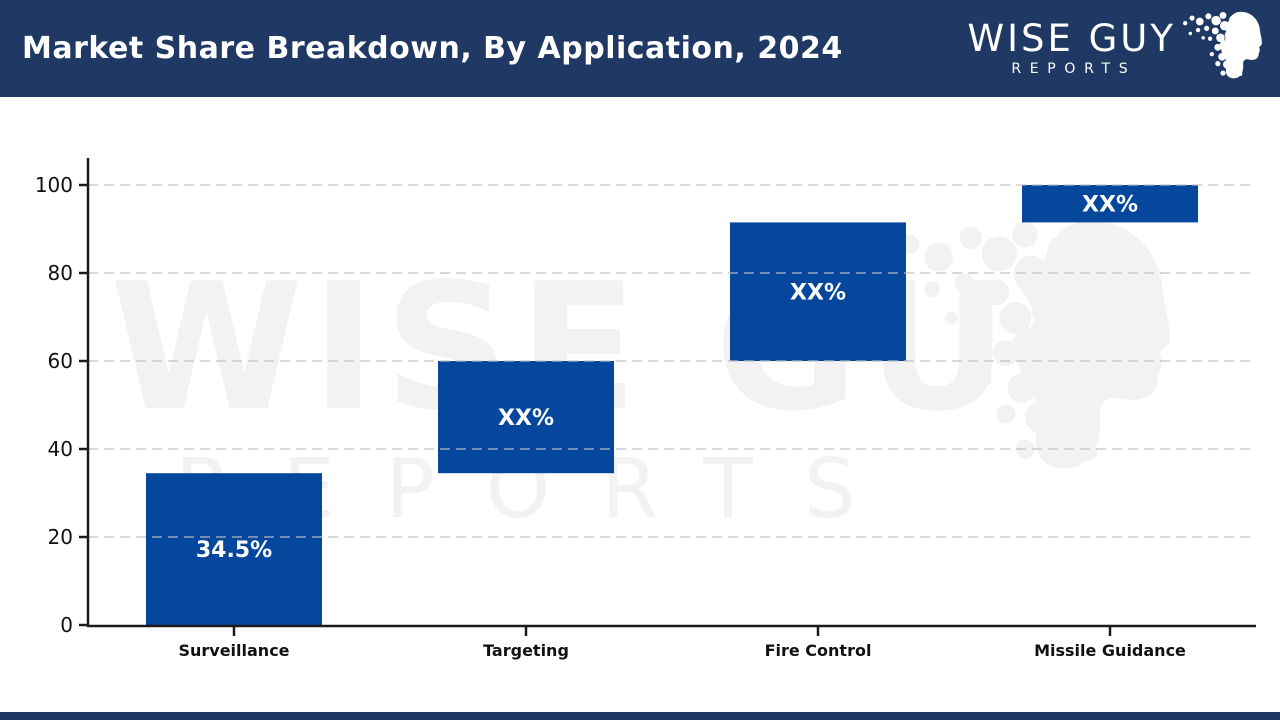  Describe the element at coordinates (66, 625) in the screenshot. I see `y-tick-label: 0` at that location.